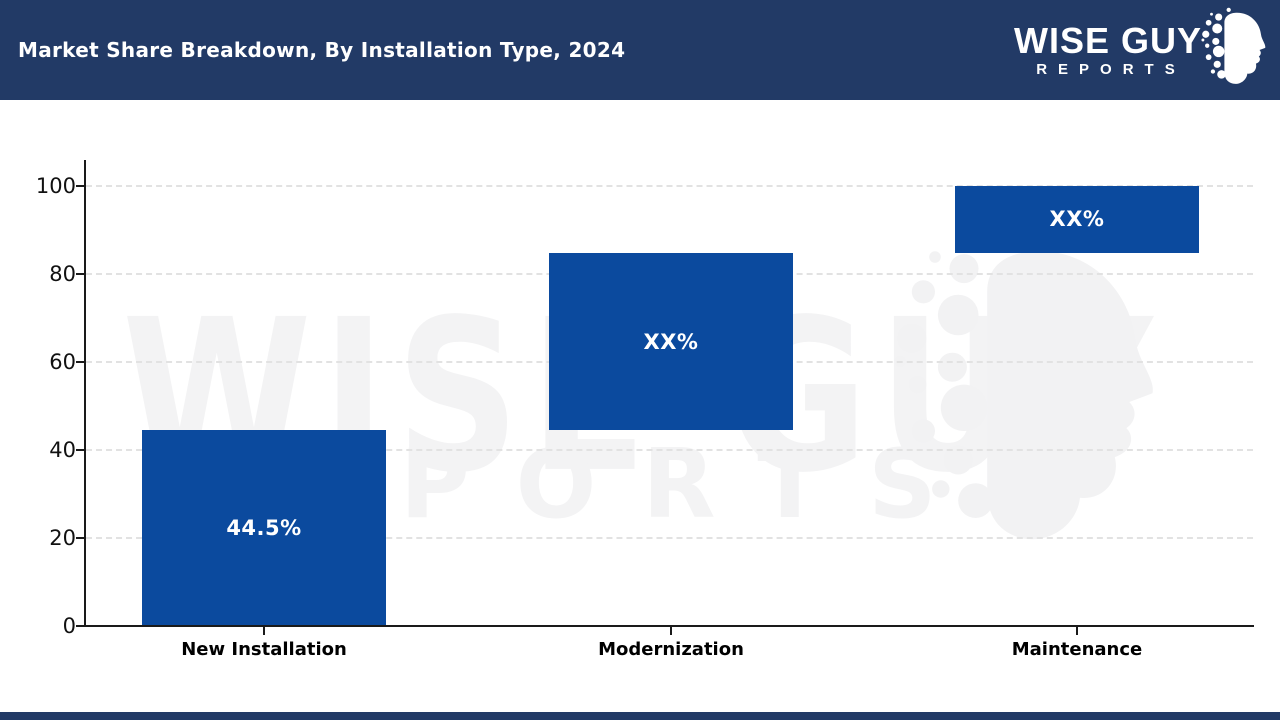 Image resolution: width=1280 pixels, height=720 pixels. Describe the element at coordinates (85, 393) in the screenshot. I see `y-axis-line` at that location.